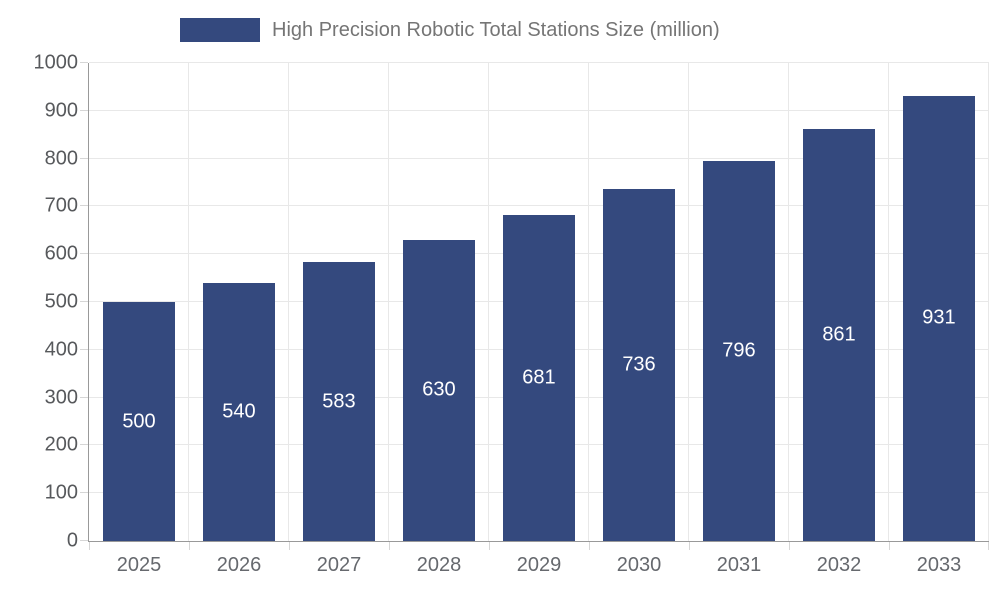 The width and height of the screenshot is (1000, 600). I want to click on x-axis-label: 2033, so click(939, 565).